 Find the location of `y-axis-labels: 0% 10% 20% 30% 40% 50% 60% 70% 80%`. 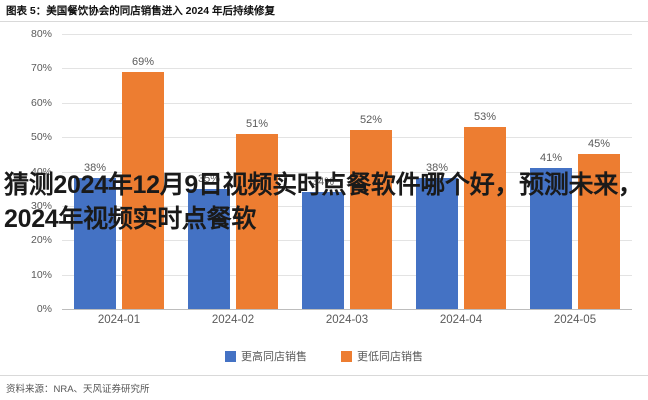

y-axis-labels: 0% 10% 20% 30% 40% 50% 60% 70% 80% is located at coordinates (28, 171).